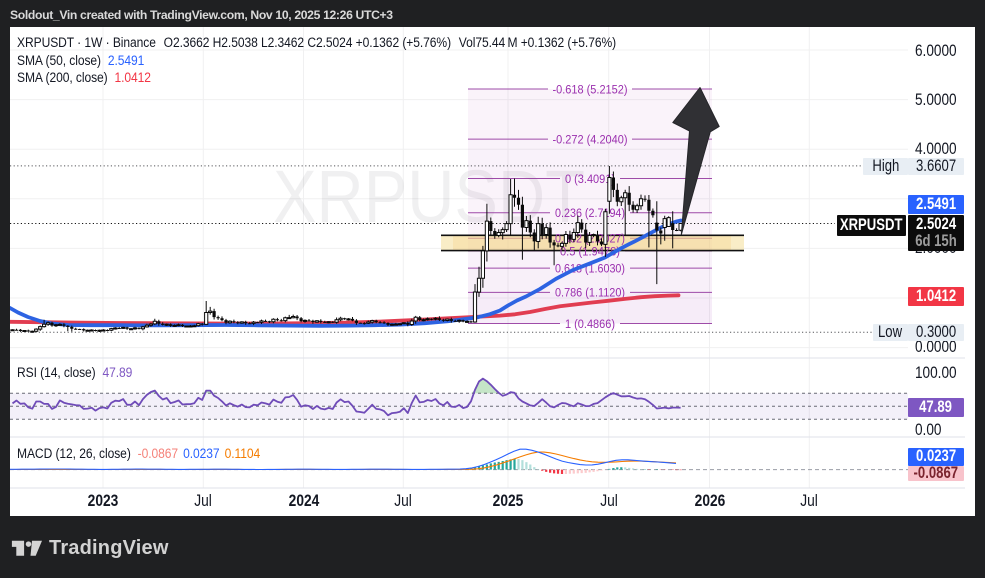  I want to click on svg-text: 0.5 (1.9478), so click(590, 251).